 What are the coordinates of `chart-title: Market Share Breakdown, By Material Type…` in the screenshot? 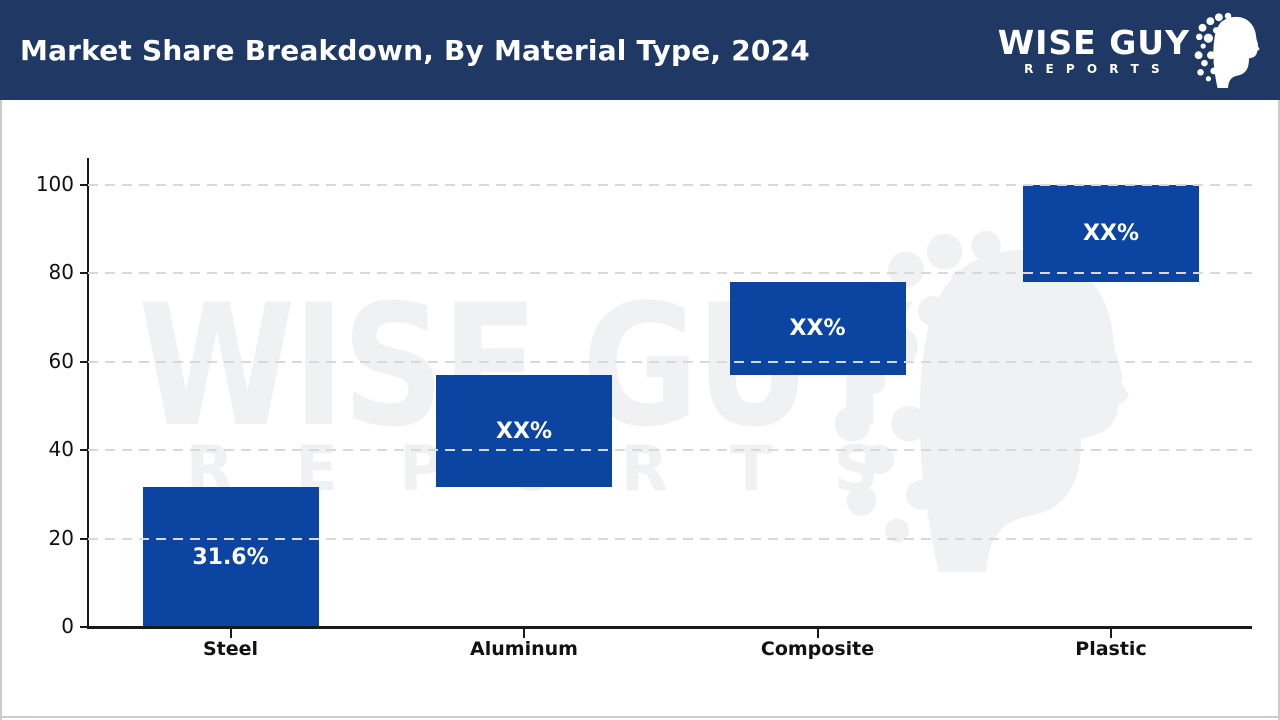 It's located at (415, 50).